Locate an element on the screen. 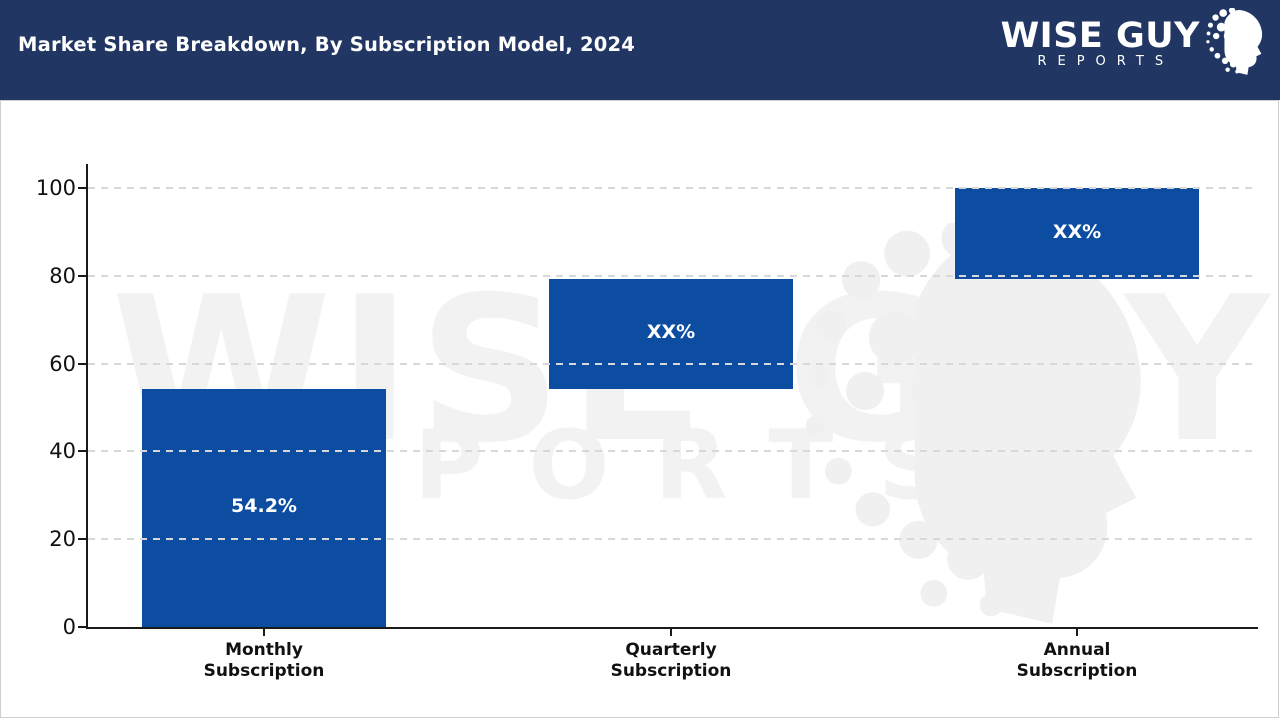 The image size is (1280, 720). logo-name: WISE GUY is located at coordinates (1100, 36).